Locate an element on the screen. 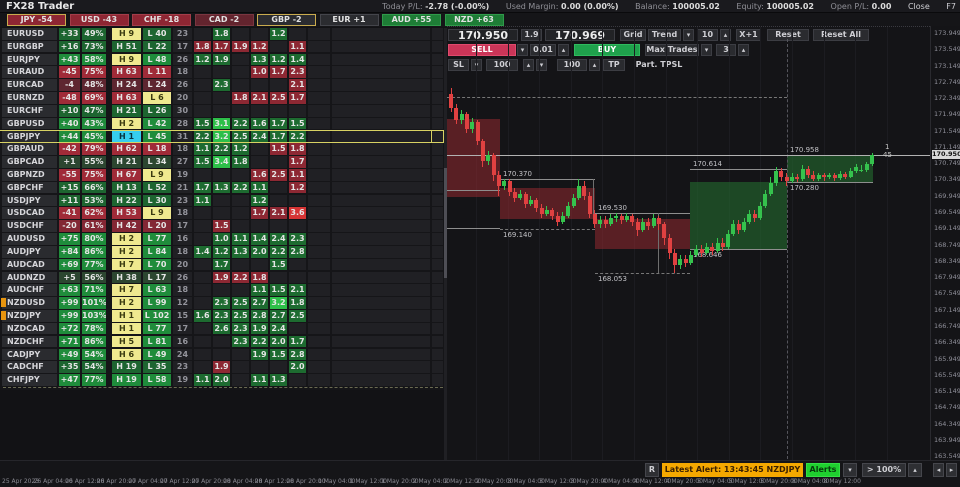 This screenshot has width=960, height=487. high-cell: H 67 is located at coordinates (126, 175).